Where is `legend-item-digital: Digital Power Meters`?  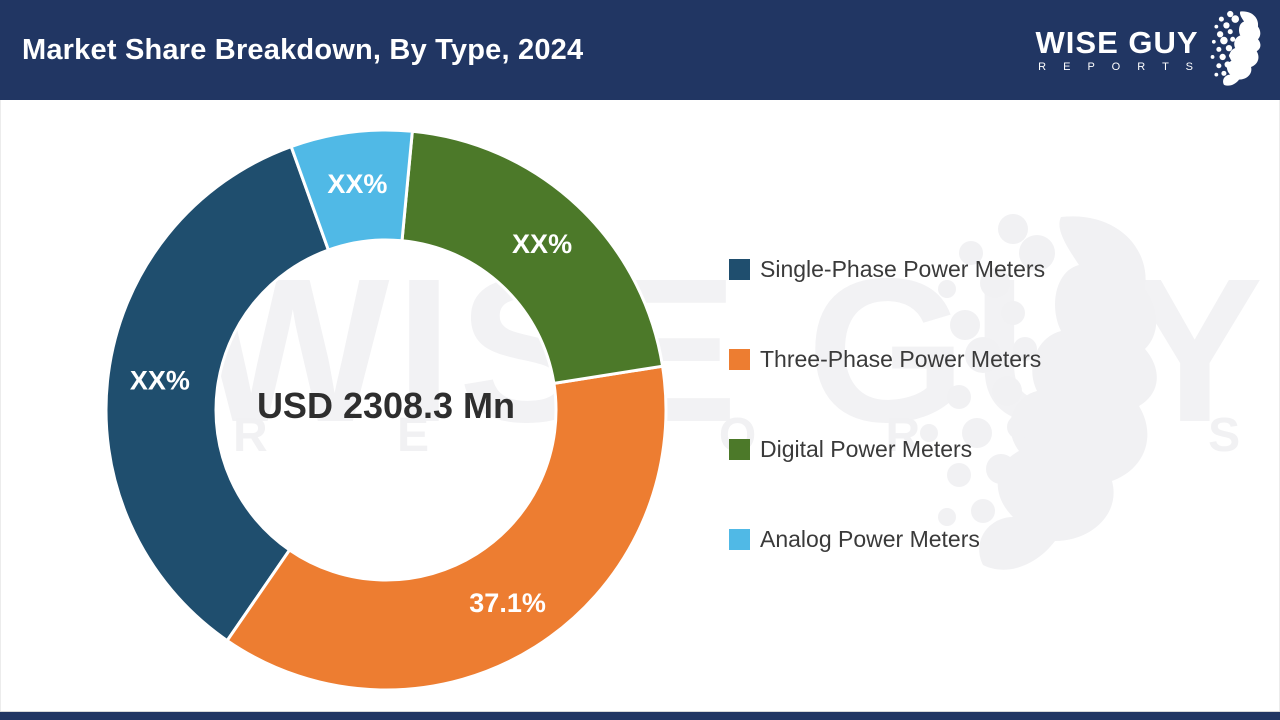 legend-item-digital: Digital Power Meters is located at coordinates (887, 449).